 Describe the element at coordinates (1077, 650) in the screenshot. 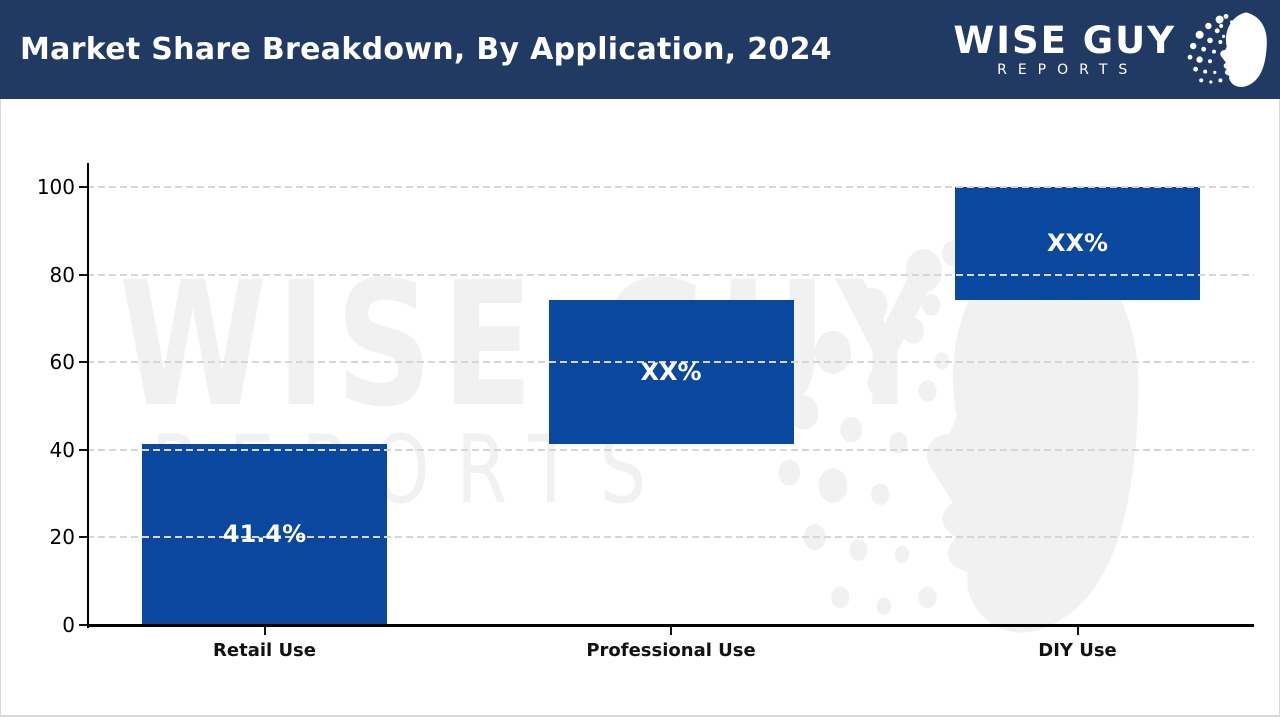

I see `x-axis-category-label: DIY Use` at that location.